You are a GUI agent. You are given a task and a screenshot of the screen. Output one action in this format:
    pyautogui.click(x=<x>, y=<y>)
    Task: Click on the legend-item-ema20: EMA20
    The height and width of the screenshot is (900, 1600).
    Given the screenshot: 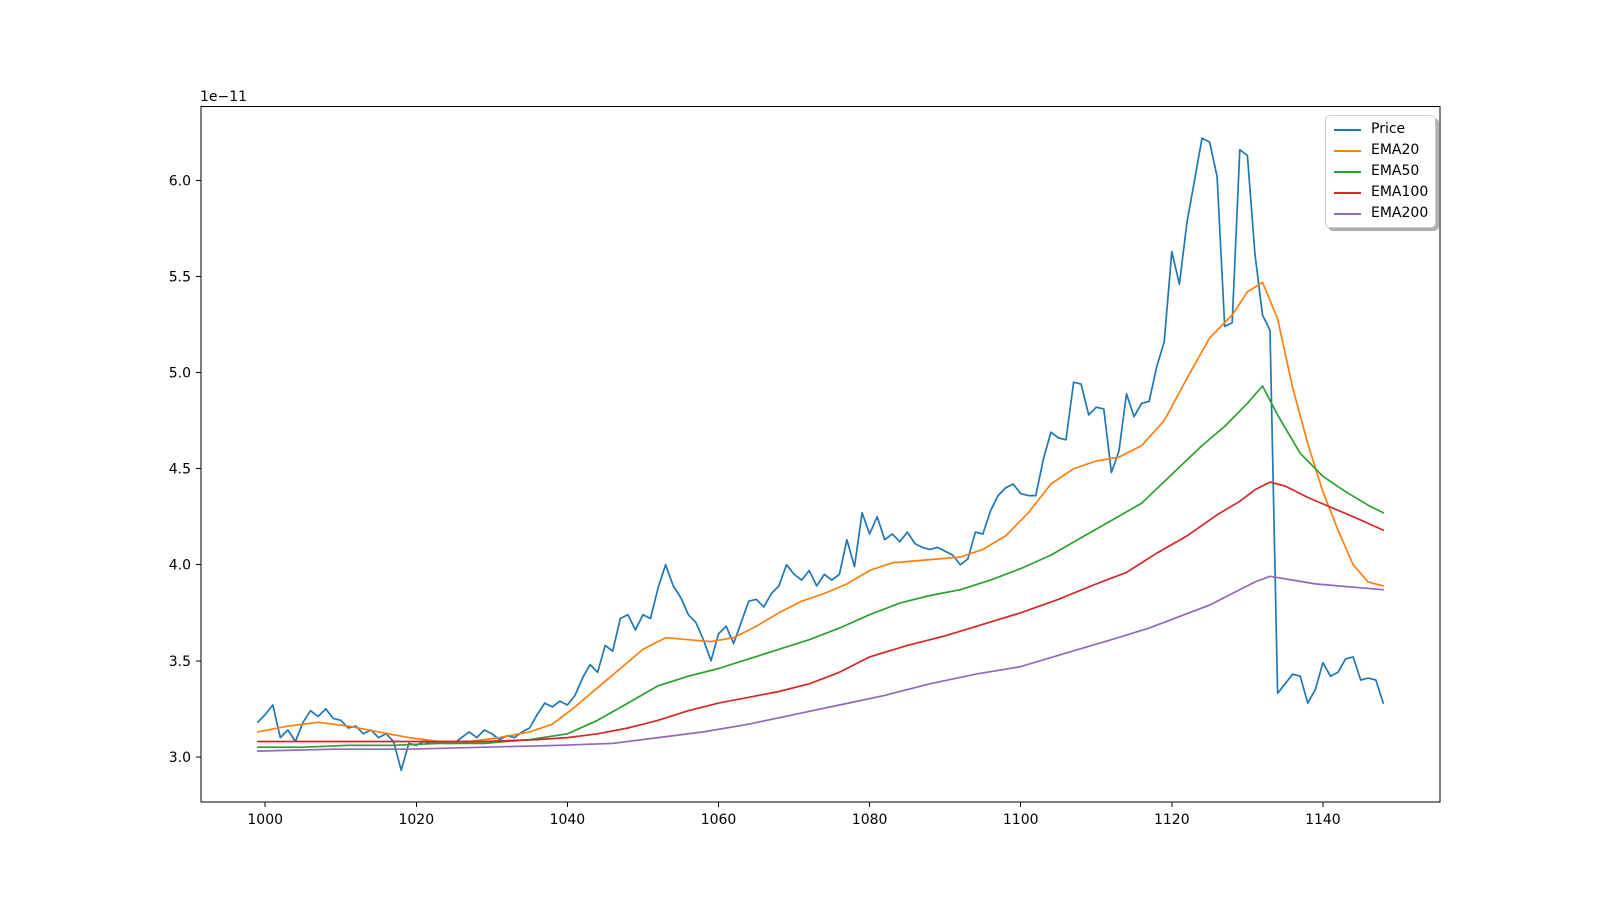 What is the action you would take?
    pyautogui.click(x=1380, y=150)
    